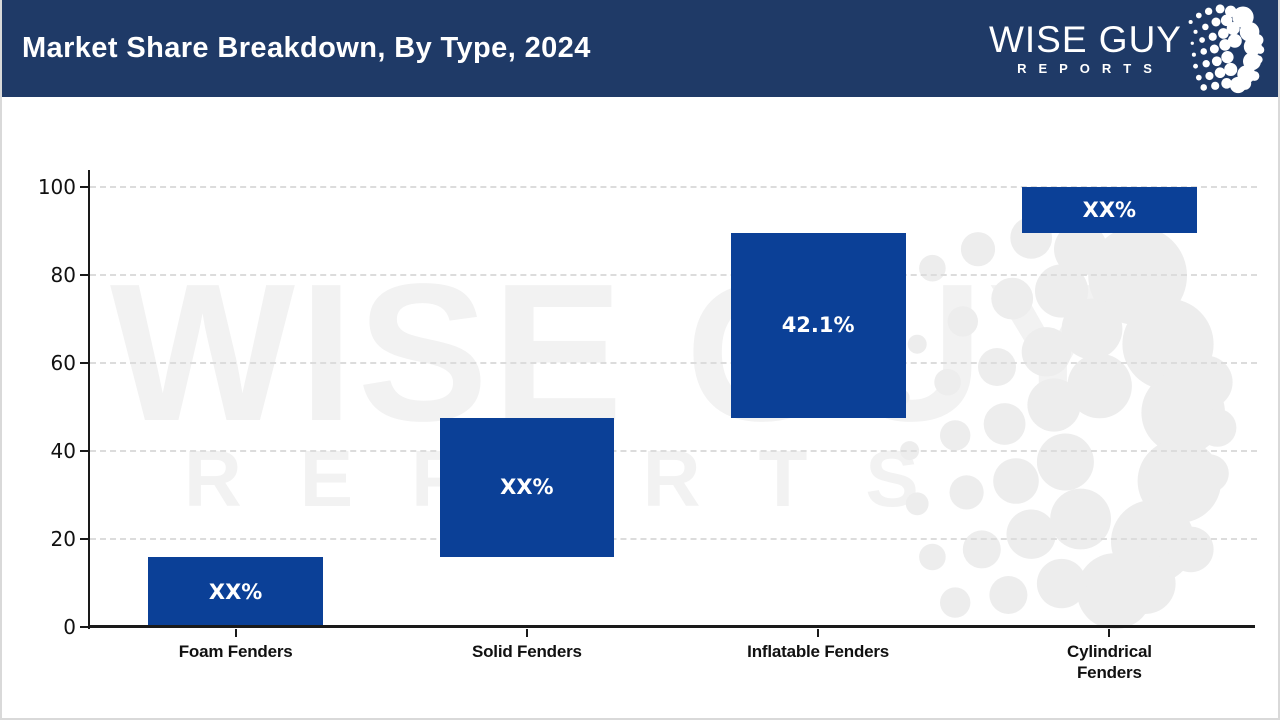 This screenshot has width=1280, height=720. I want to click on x-category-label: Foam Fenders, so click(235, 651).